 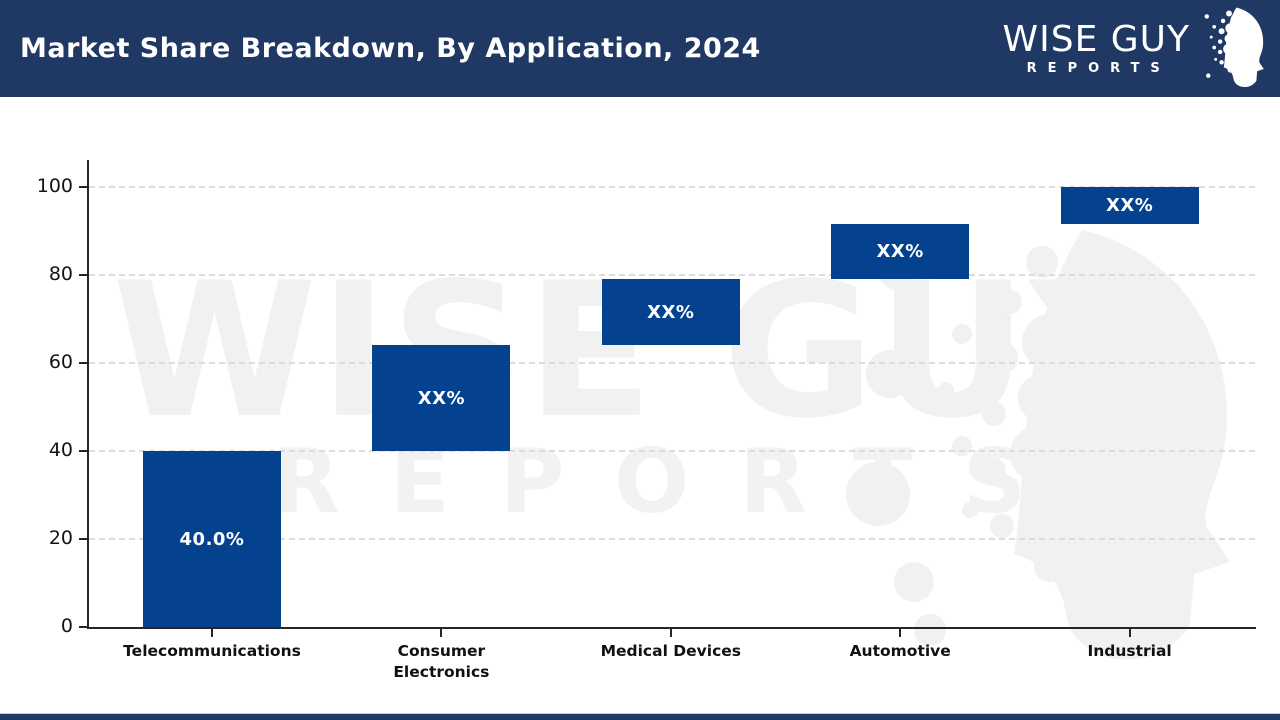 I want to click on x-axis-line, so click(x=671, y=628).